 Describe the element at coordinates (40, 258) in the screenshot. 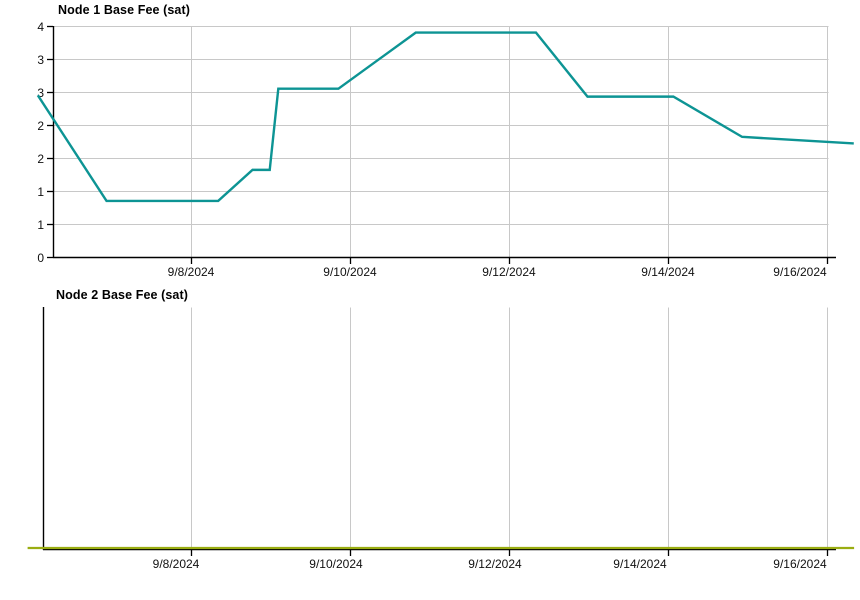

I see `y-tick-label: 0` at that location.